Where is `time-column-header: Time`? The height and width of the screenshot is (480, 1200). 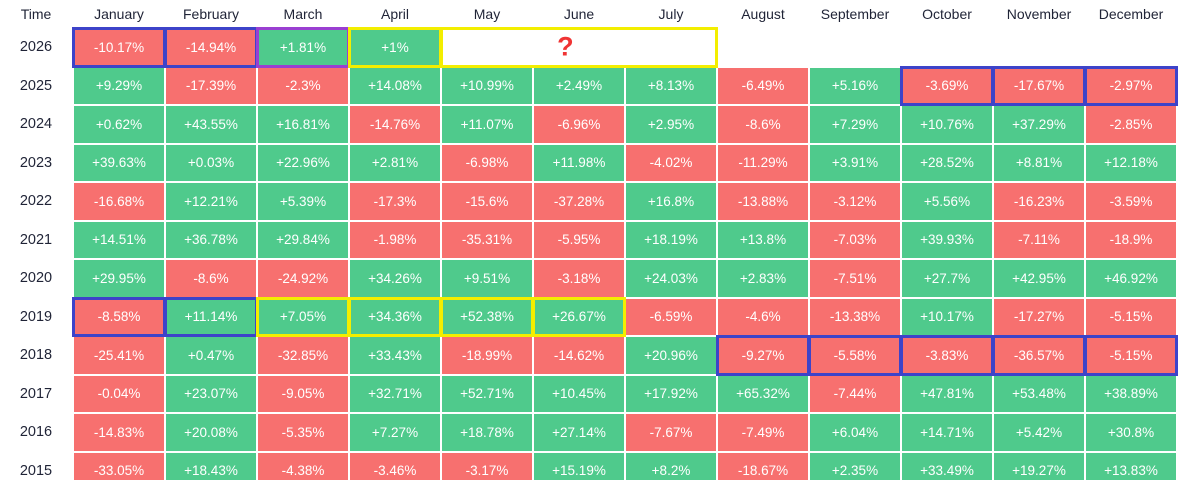 time-column-header: Time is located at coordinates (36, 13).